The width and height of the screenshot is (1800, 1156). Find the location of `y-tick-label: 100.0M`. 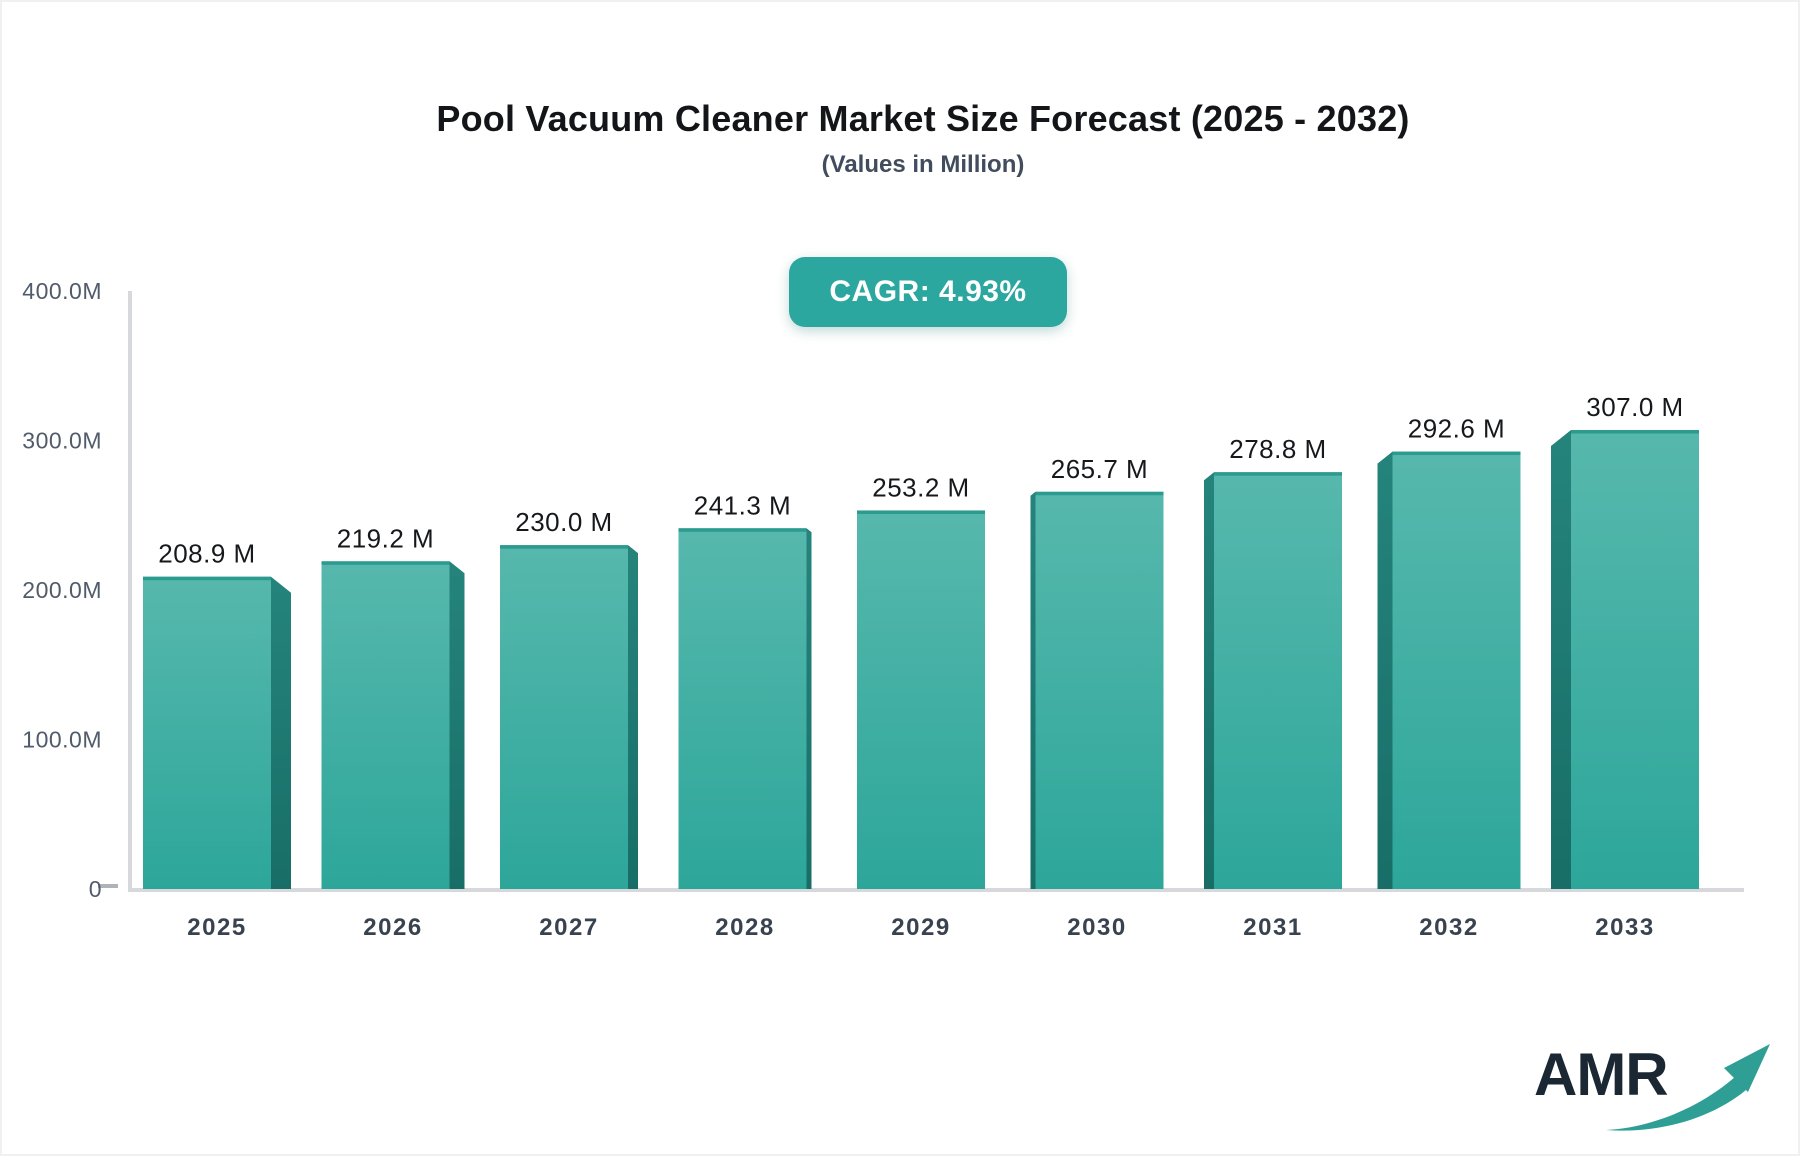

y-tick-label: 100.0M is located at coordinates (62, 740).